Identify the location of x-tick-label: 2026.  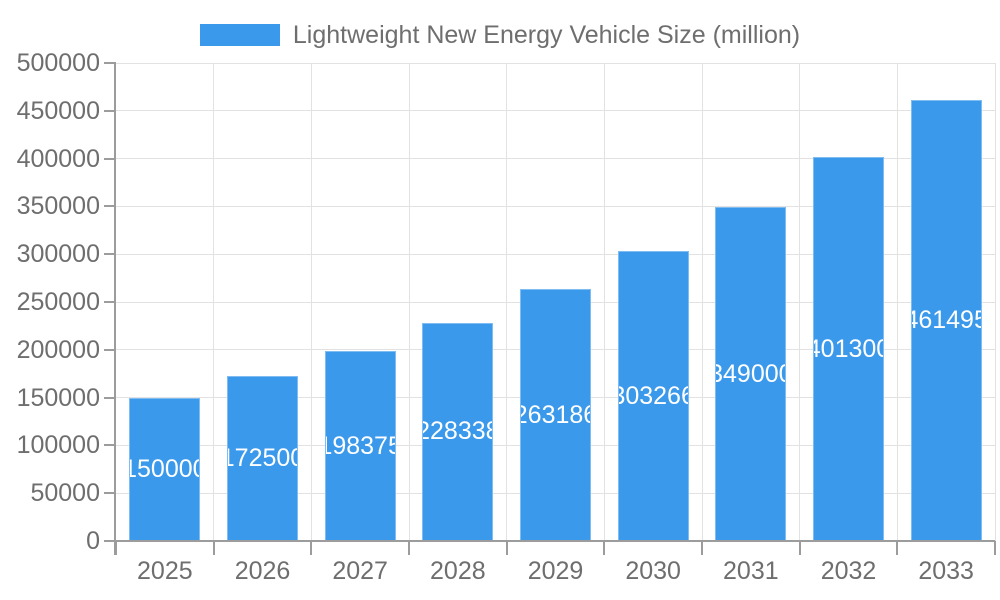
(262, 571).